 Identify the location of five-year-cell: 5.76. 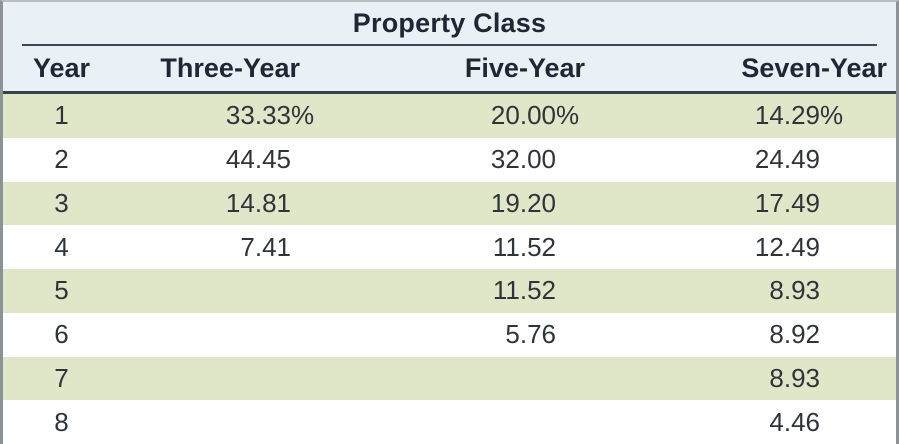
(465, 334).